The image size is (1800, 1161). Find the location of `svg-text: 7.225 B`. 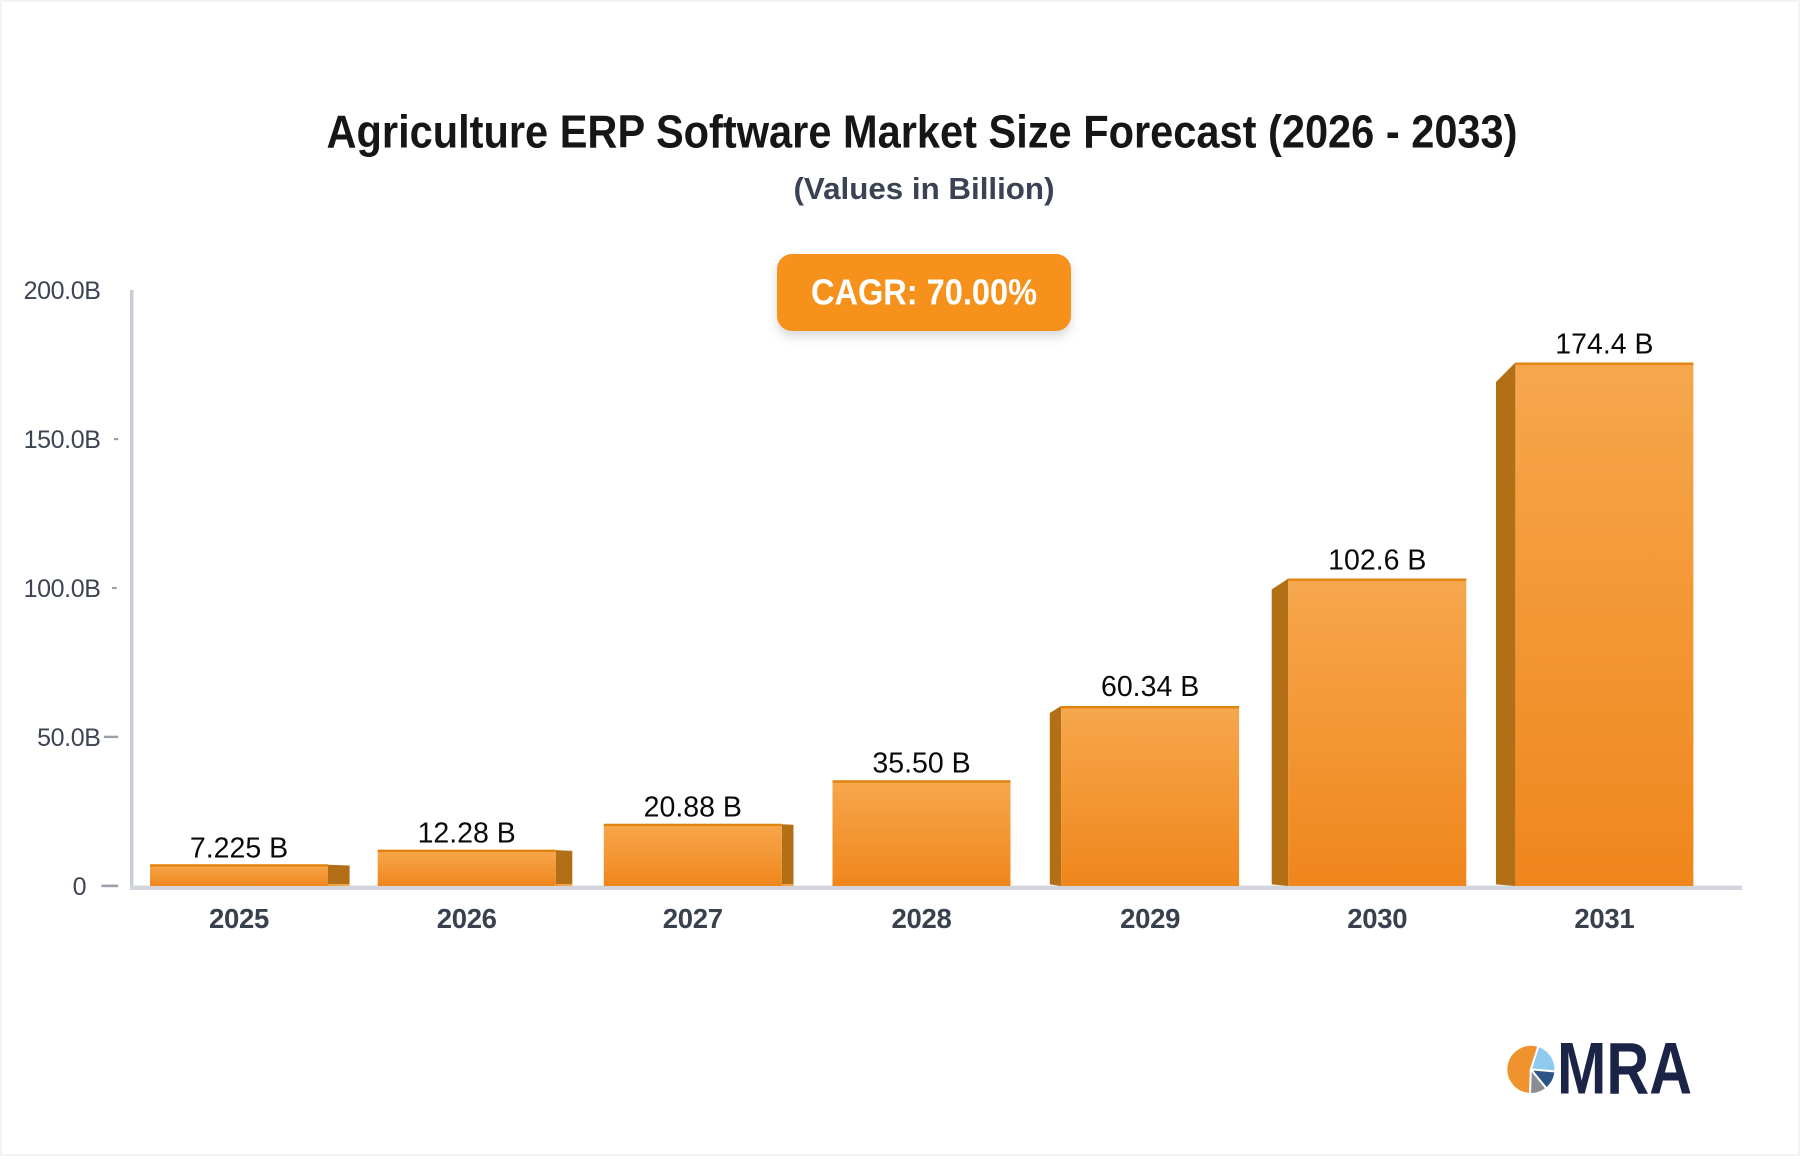

svg-text: 7.225 B is located at coordinates (239, 849).